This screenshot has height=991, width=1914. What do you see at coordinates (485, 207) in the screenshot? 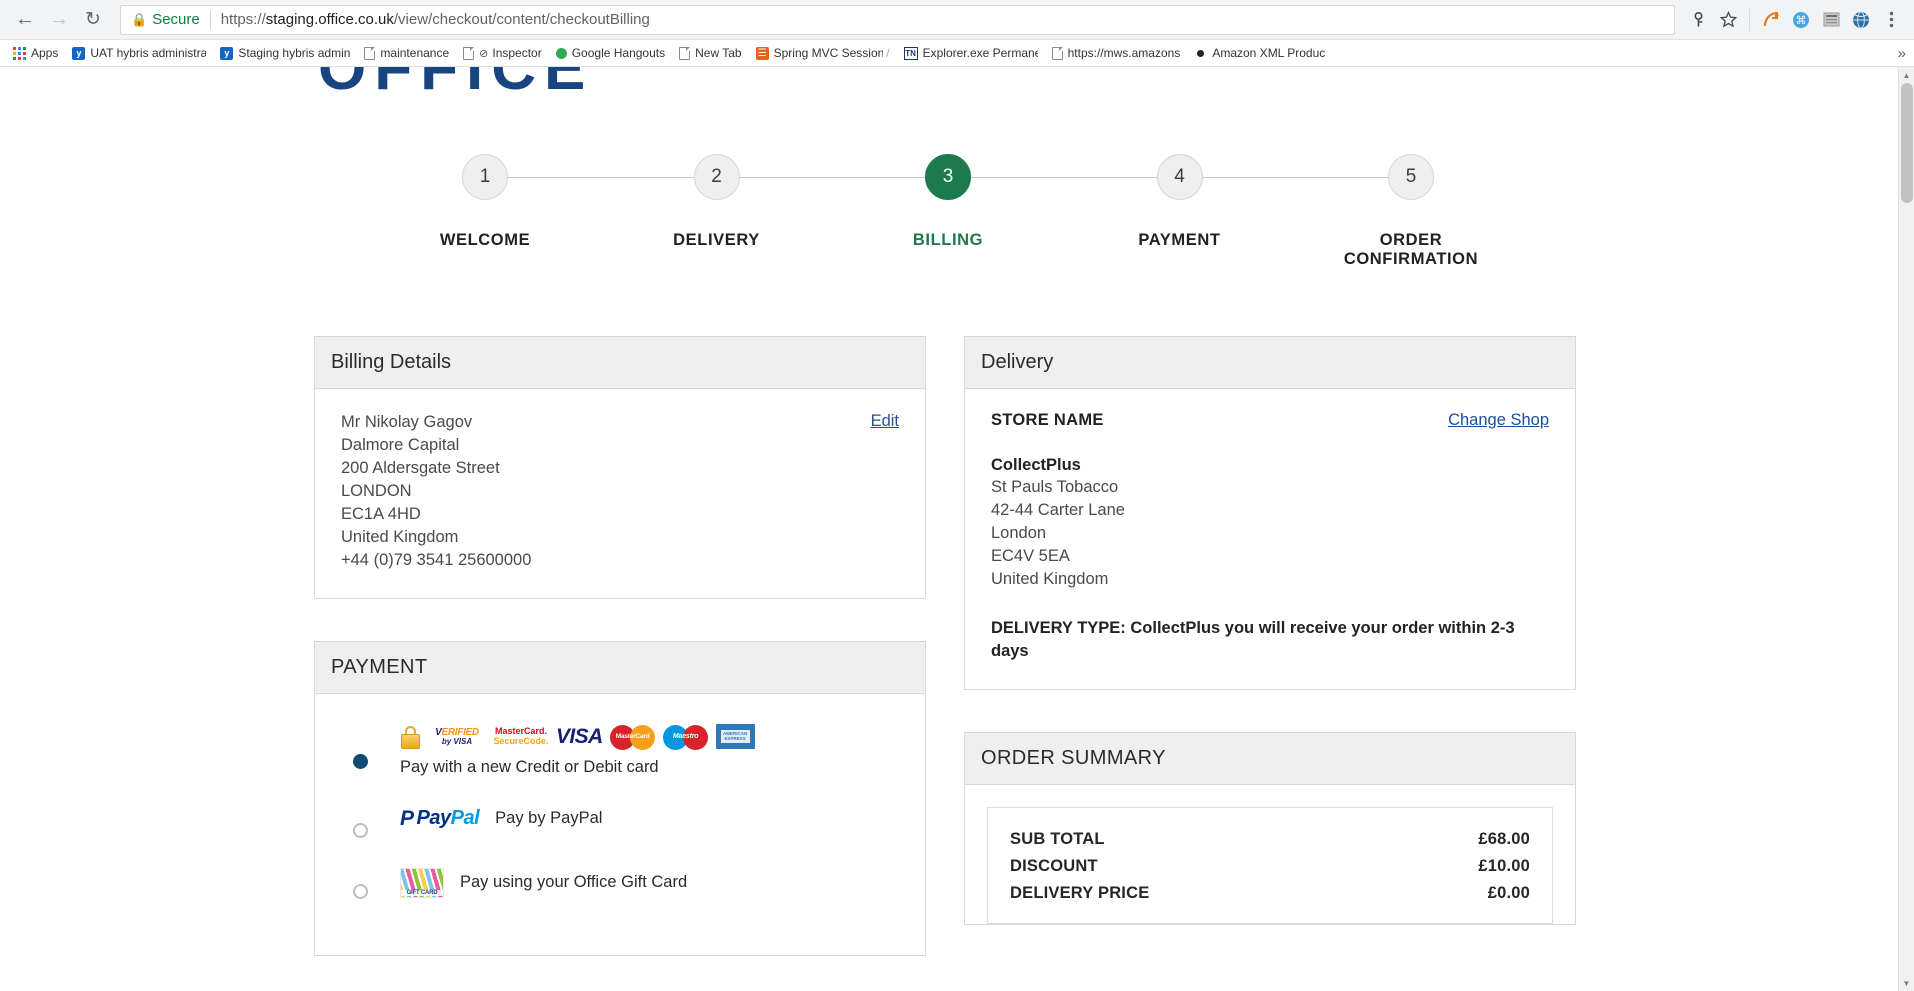
I see `progress-step-welcome: 1 WELCOME` at bounding box center [485, 207].